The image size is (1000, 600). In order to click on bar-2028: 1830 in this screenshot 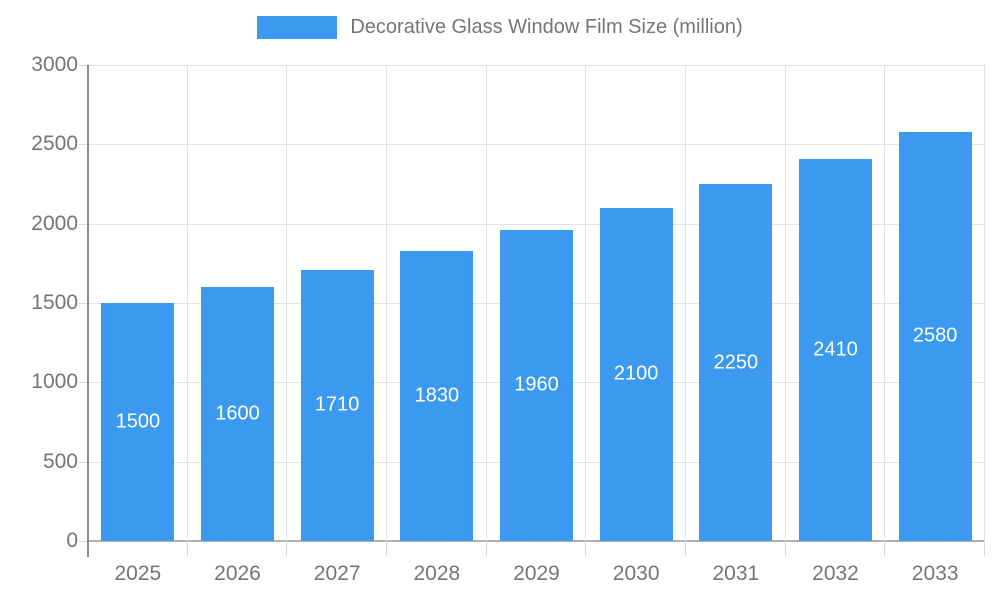, I will do `click(437, 395)`.